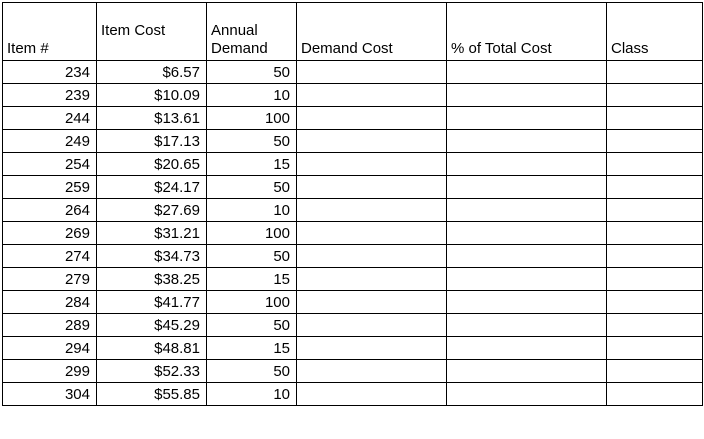 The width and height of the screenshot is (704, 439). What do you see at coordinates (151, 141) in the screenshot?
I see `cell-item-cost: $17.13` at bounding box center [151, 141].